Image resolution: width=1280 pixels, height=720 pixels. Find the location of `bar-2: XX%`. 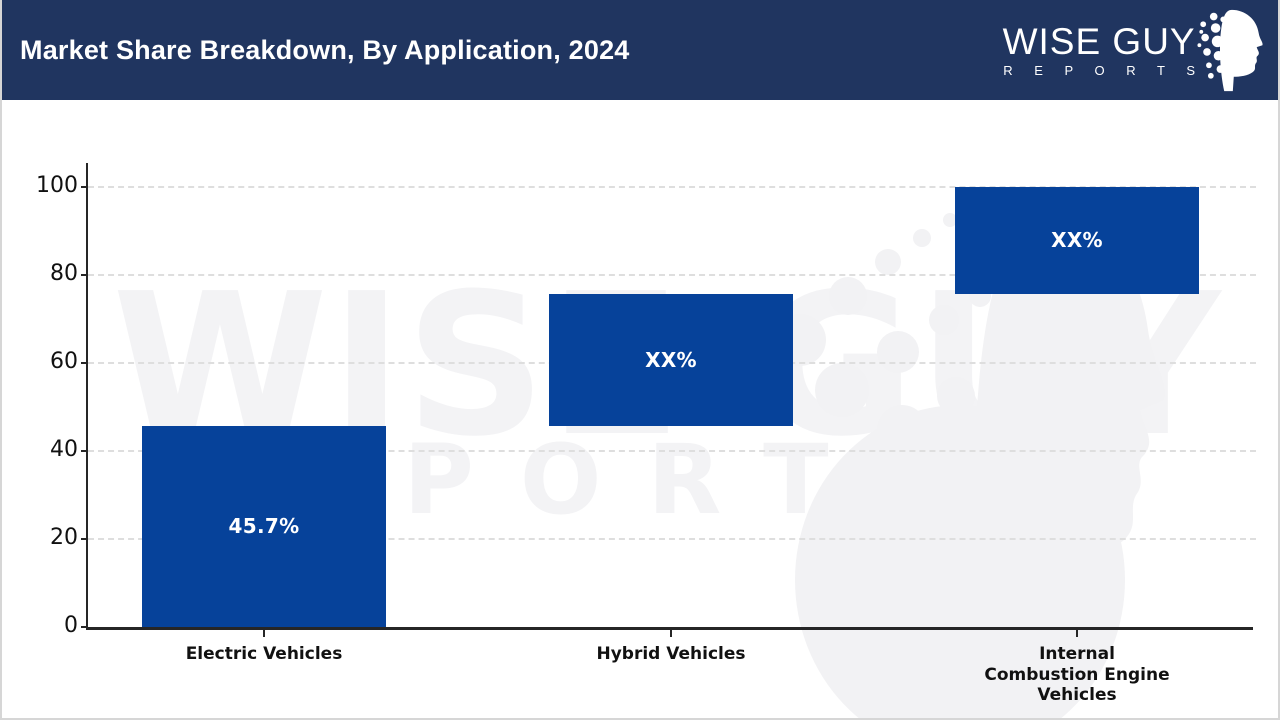

bar-2: XX% is located at coordinates (671, 359).